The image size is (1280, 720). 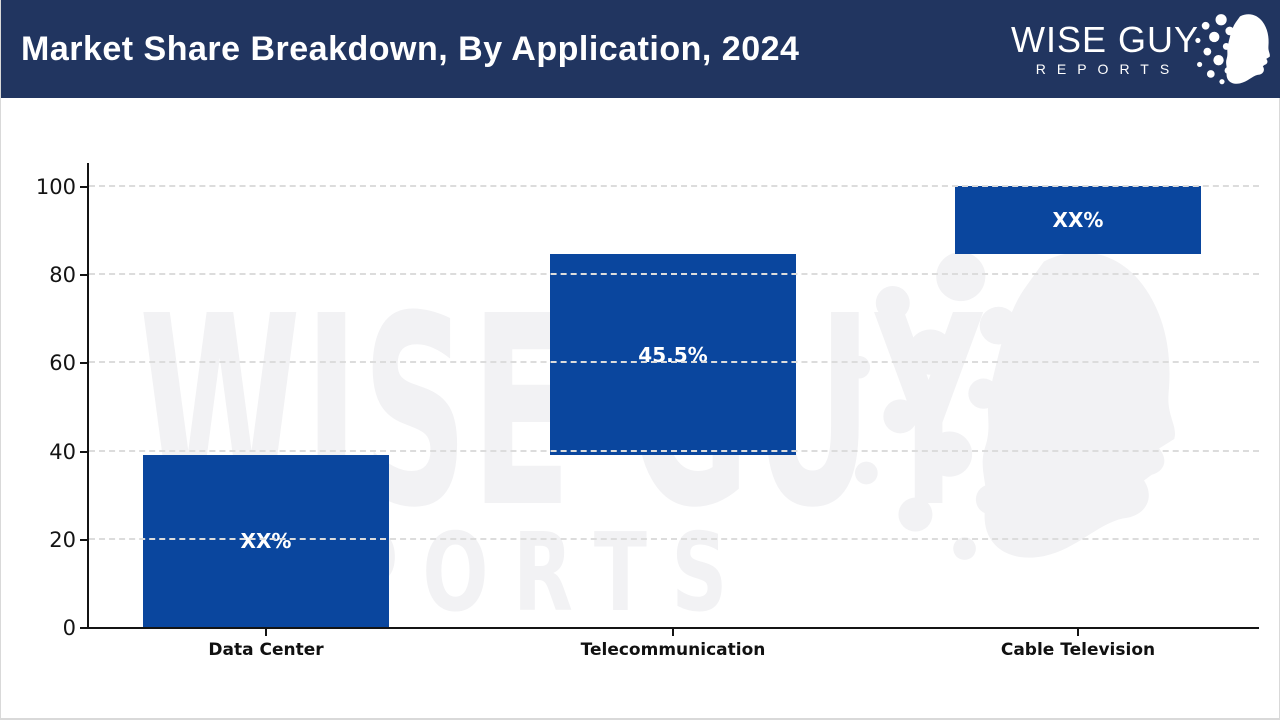 What do you see at coordinates (673, 628) in the screenshot?
I see `x-axis-line` at bounding box center [673, 628].